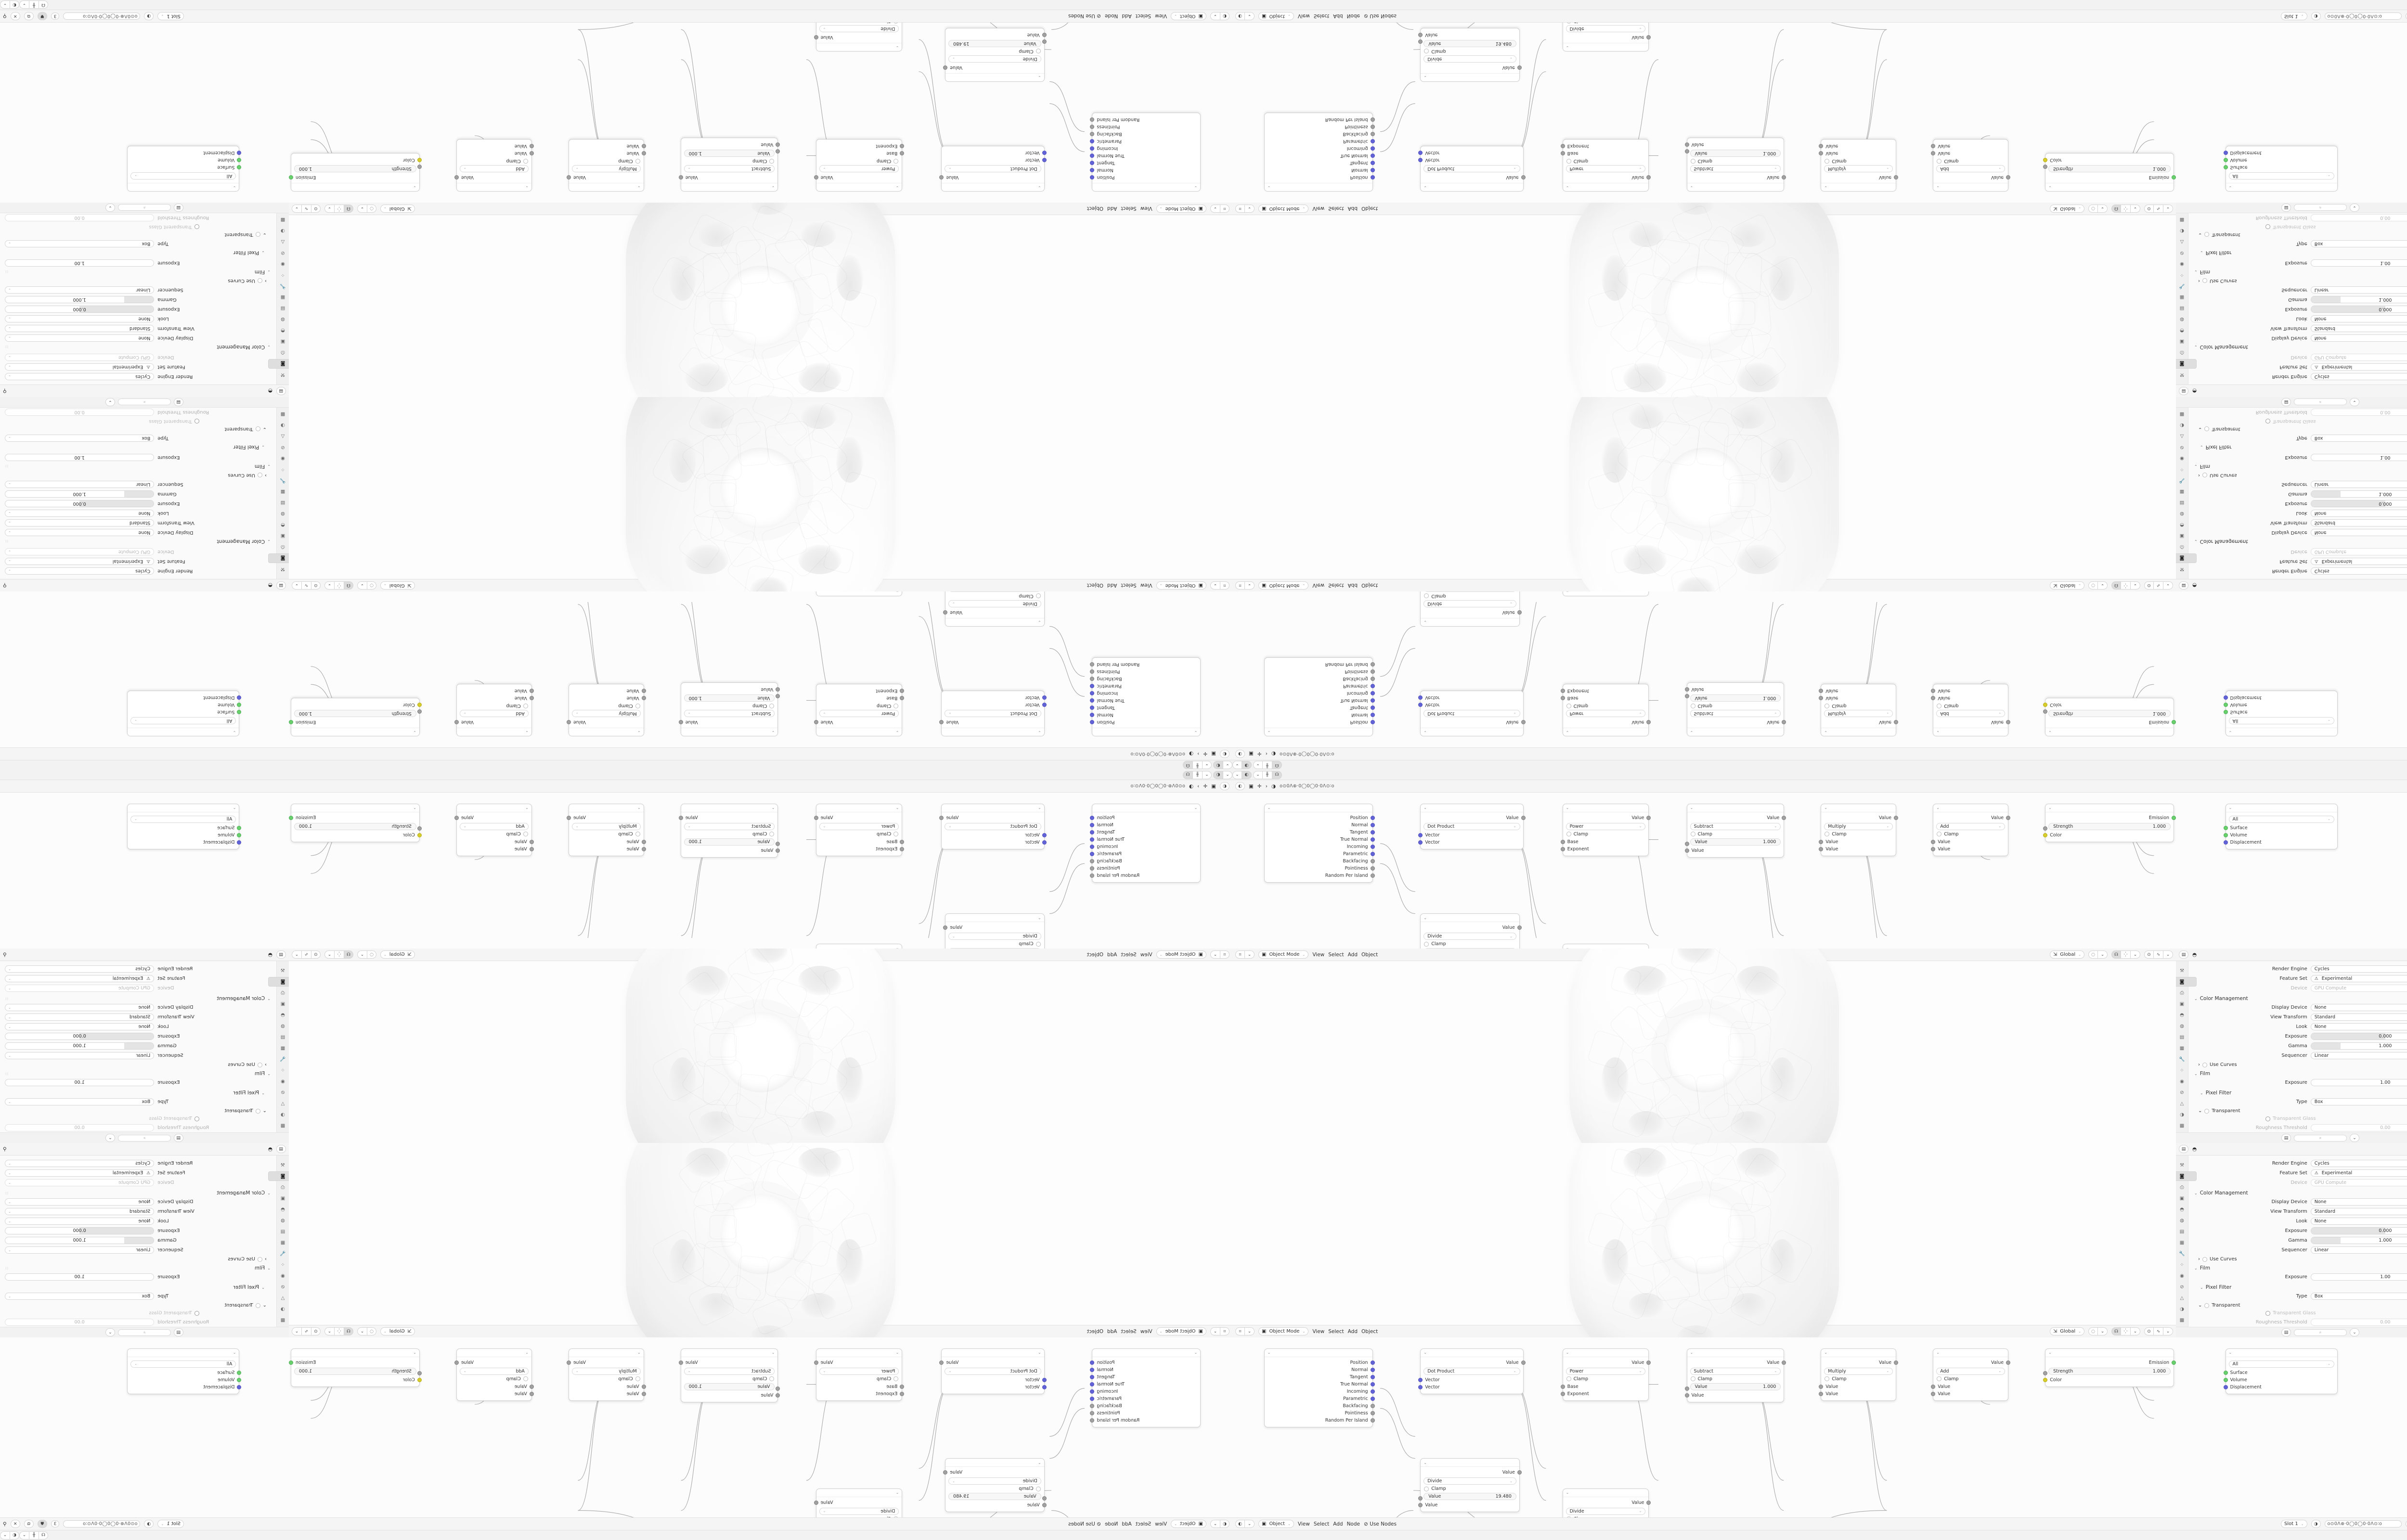 The image size is (2407, 1540). Describe the element at coordinates (1145, 1406) in the screenshot. I see `node-output-socket: Backfacing` at that location.